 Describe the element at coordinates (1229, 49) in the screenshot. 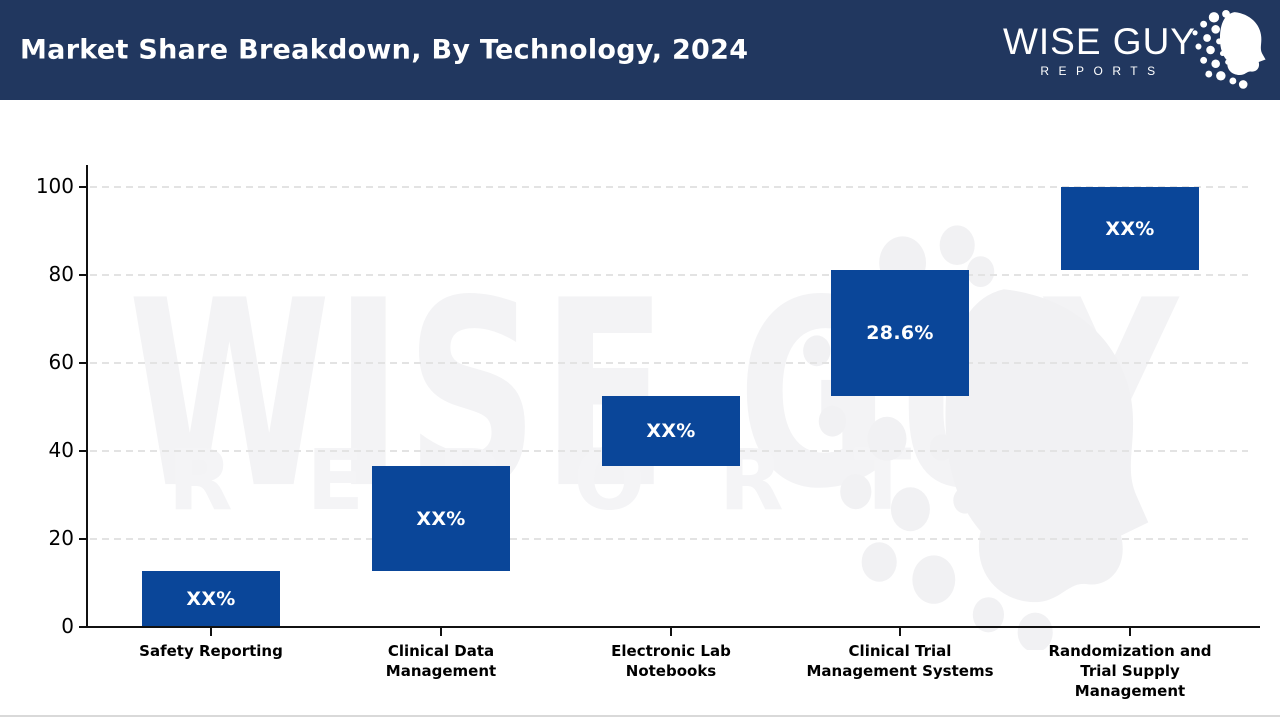

I see `logo-face-icon` at that location.